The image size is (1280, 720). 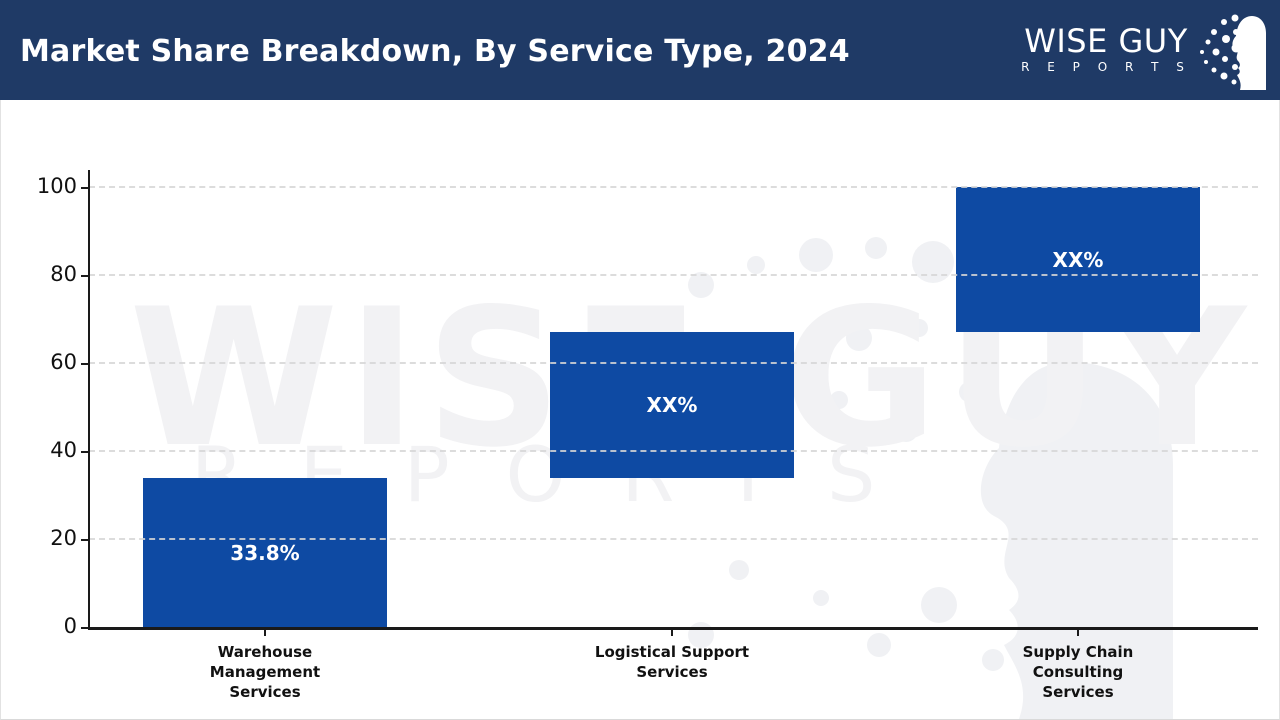 I want to click on logo-subtitle: R E P O R T S, so click(x=1106, y=67).